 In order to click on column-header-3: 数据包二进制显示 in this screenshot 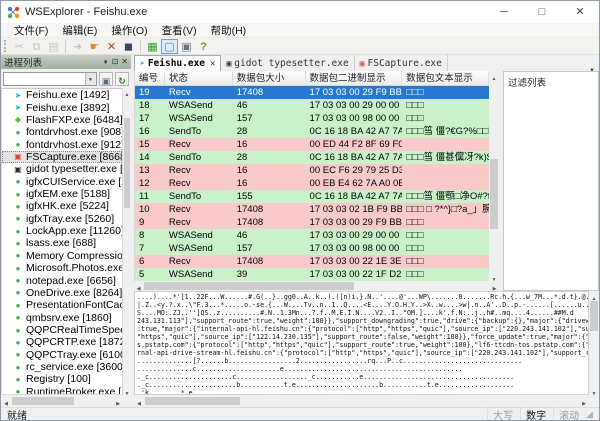, I will do `click(354, 78)`.